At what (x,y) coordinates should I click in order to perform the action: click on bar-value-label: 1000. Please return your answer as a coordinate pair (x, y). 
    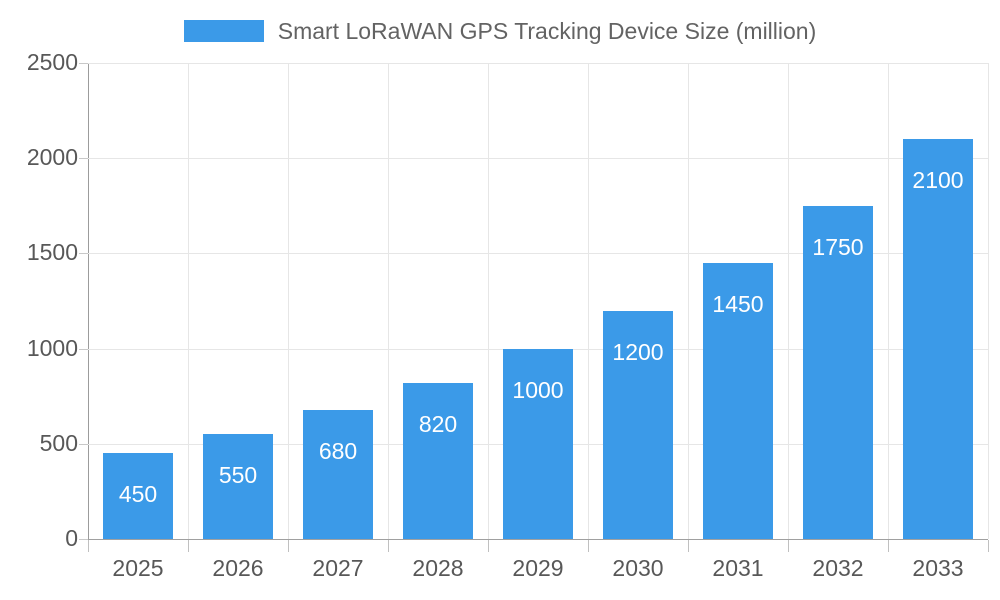
    Looking at the image, I should click on (538, 389).